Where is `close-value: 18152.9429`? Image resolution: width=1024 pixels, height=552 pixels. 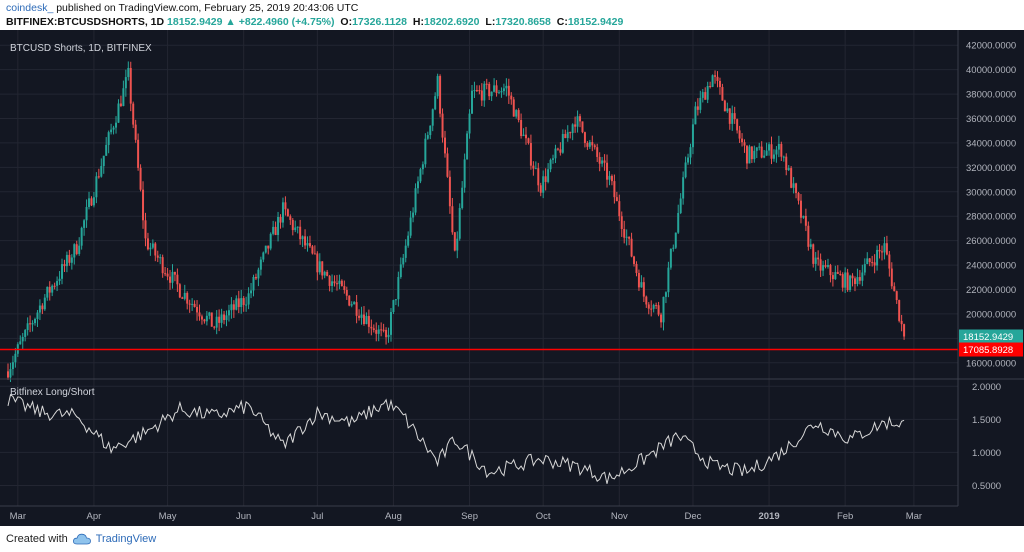
close-value: 18152.9429 is located at coordinates (595, 22).